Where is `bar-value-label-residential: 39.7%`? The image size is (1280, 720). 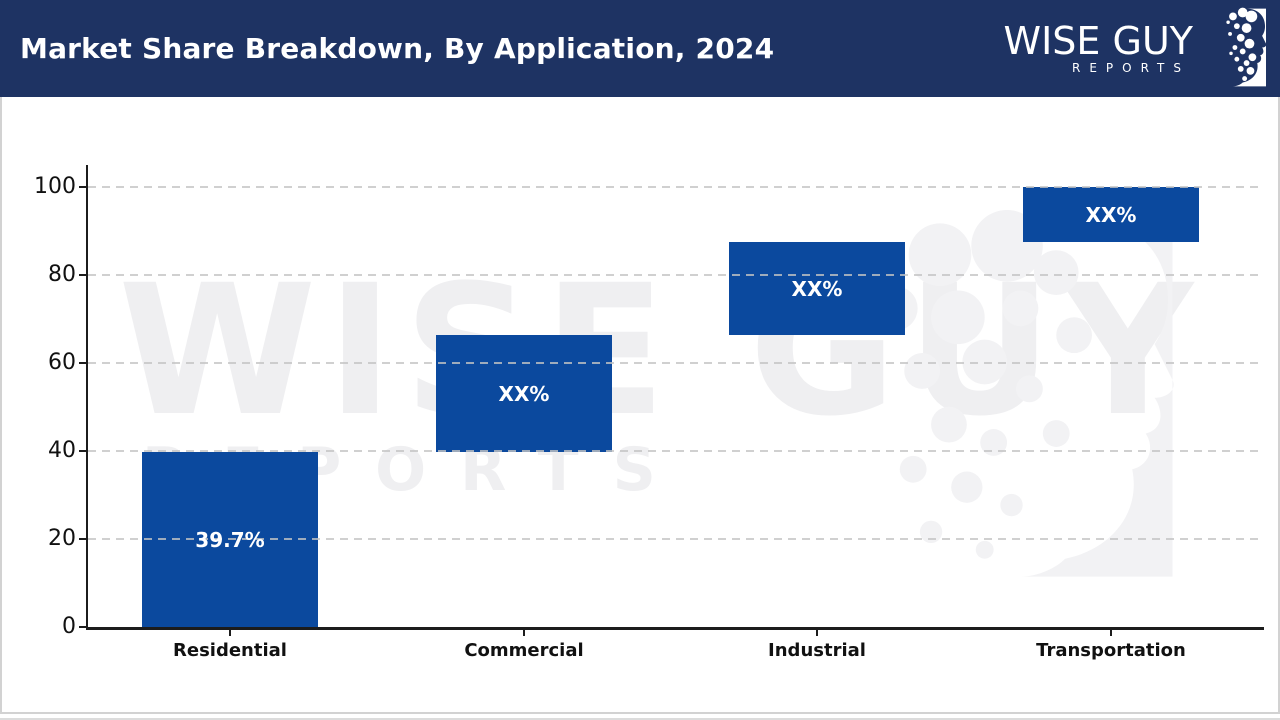
bar-value-label-residential: 39.7% is located at coordinates (230, 539).